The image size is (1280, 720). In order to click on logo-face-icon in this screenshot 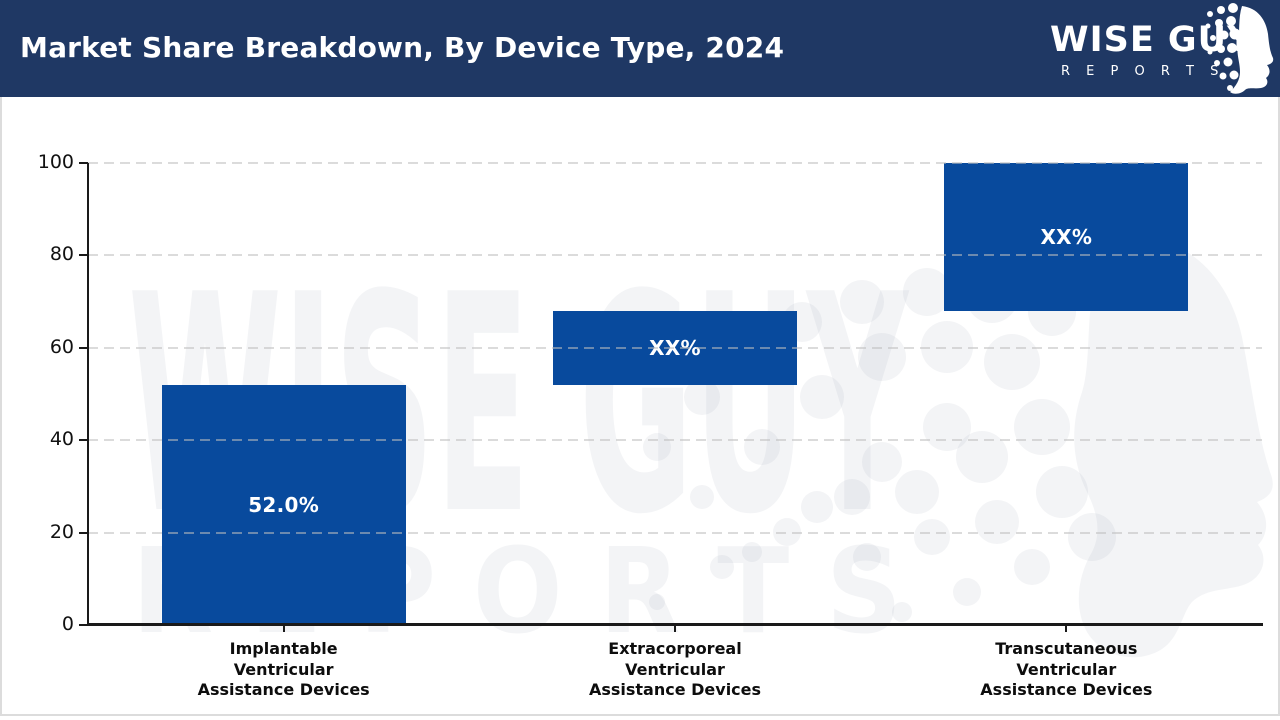, I will do `click(1239, 48)`.